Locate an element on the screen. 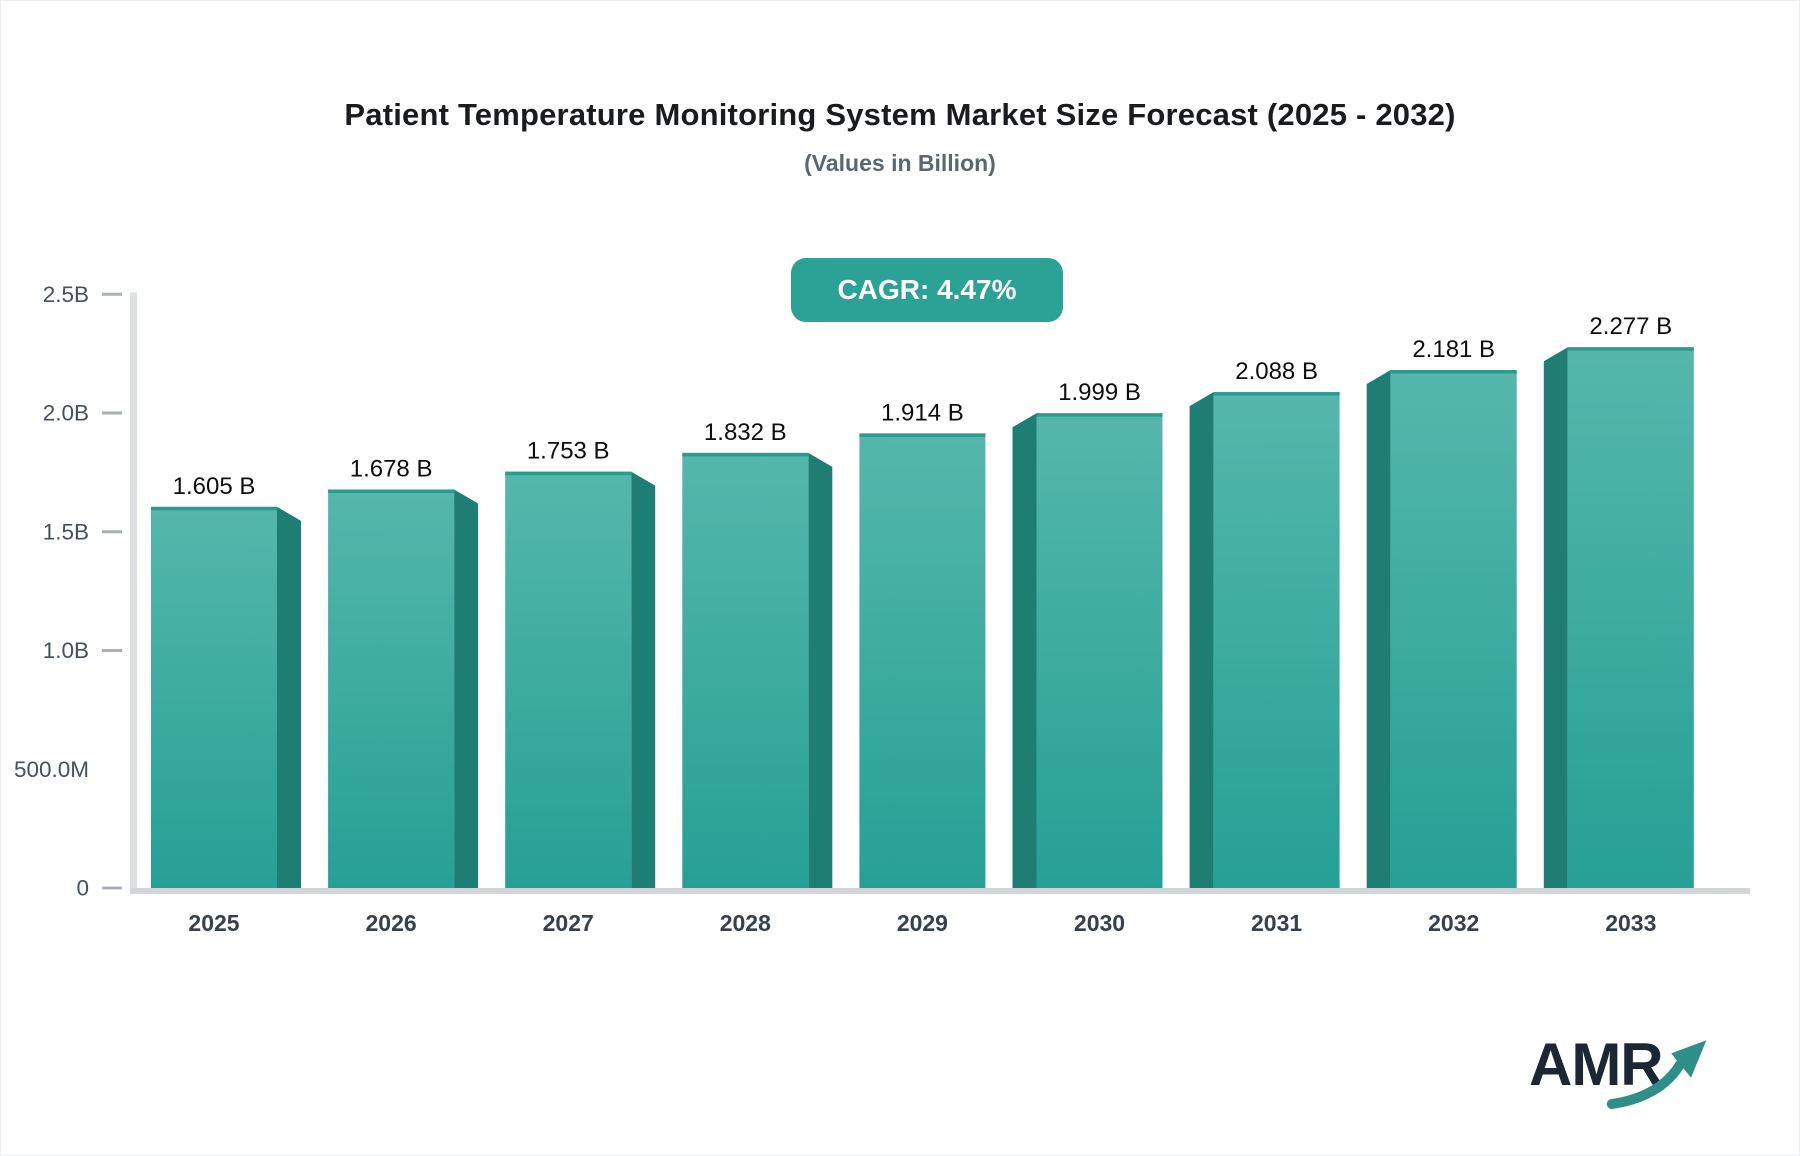  bar-2028 is located at coordinates (757, 670).